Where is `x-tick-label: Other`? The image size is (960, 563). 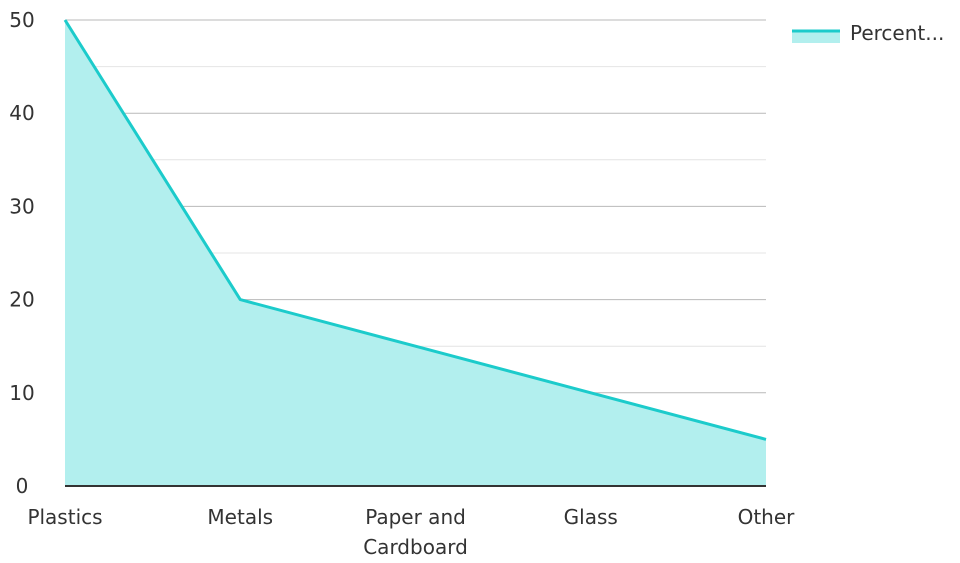 x-tick-label: Other is located at coordinates (767, 517).